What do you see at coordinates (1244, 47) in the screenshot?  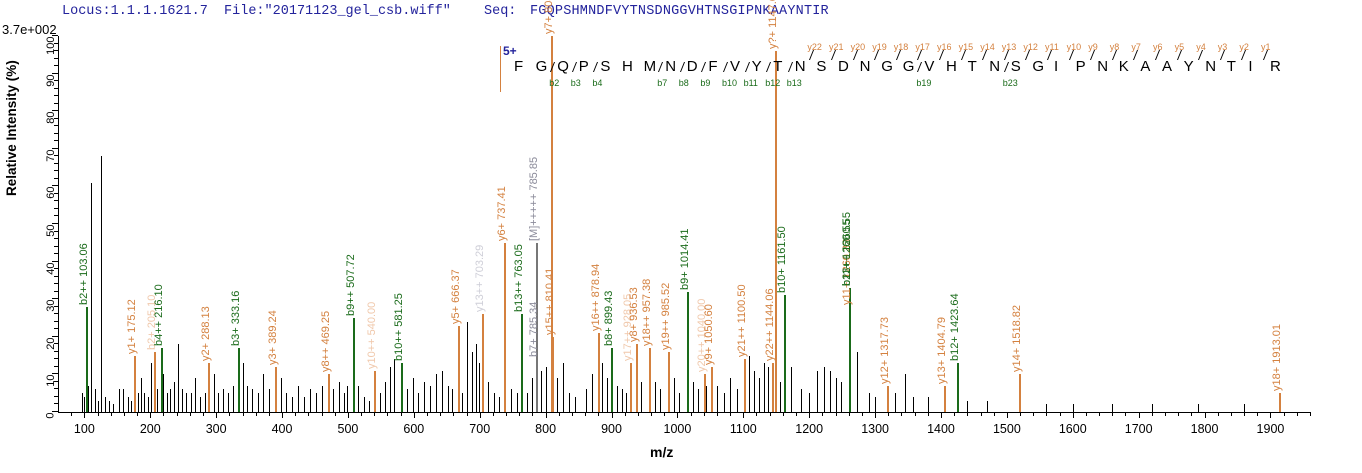 I see `y-ion-label: y2` at bounding box center [1244, 47].